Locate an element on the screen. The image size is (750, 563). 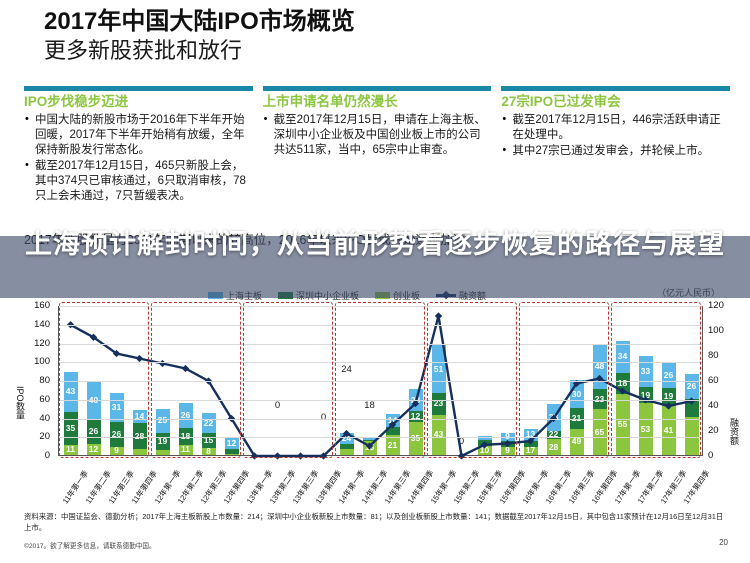
y-tick-left: 80 is located at coordinates (44, 380).